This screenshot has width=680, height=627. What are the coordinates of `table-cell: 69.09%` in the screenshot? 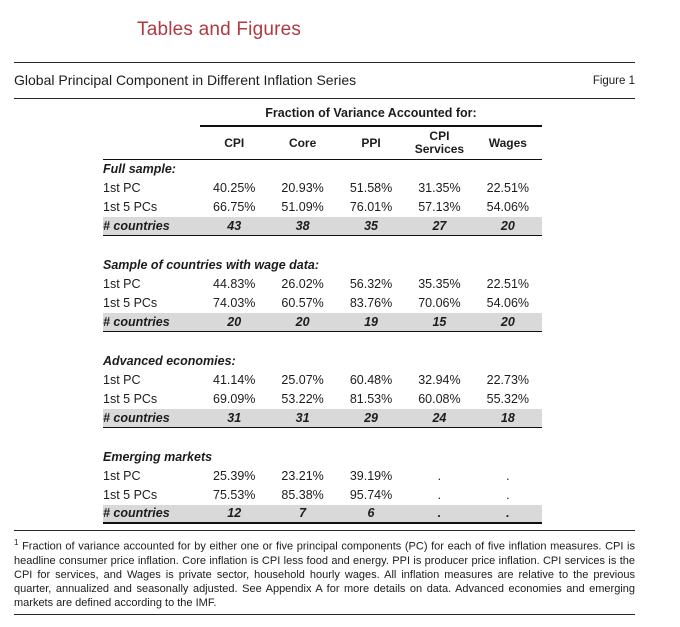 It's located at (234, 399).